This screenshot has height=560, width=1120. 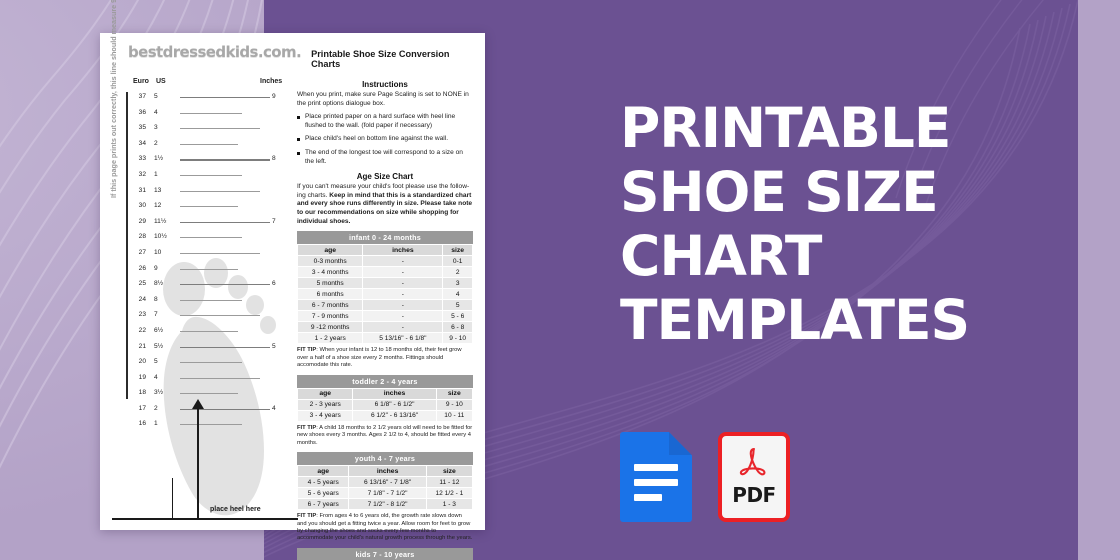 I want to click on table-row: 1 - 2 years 5 13/16" - 6 1/8" 9 - 10, so click(x=384, y=338).